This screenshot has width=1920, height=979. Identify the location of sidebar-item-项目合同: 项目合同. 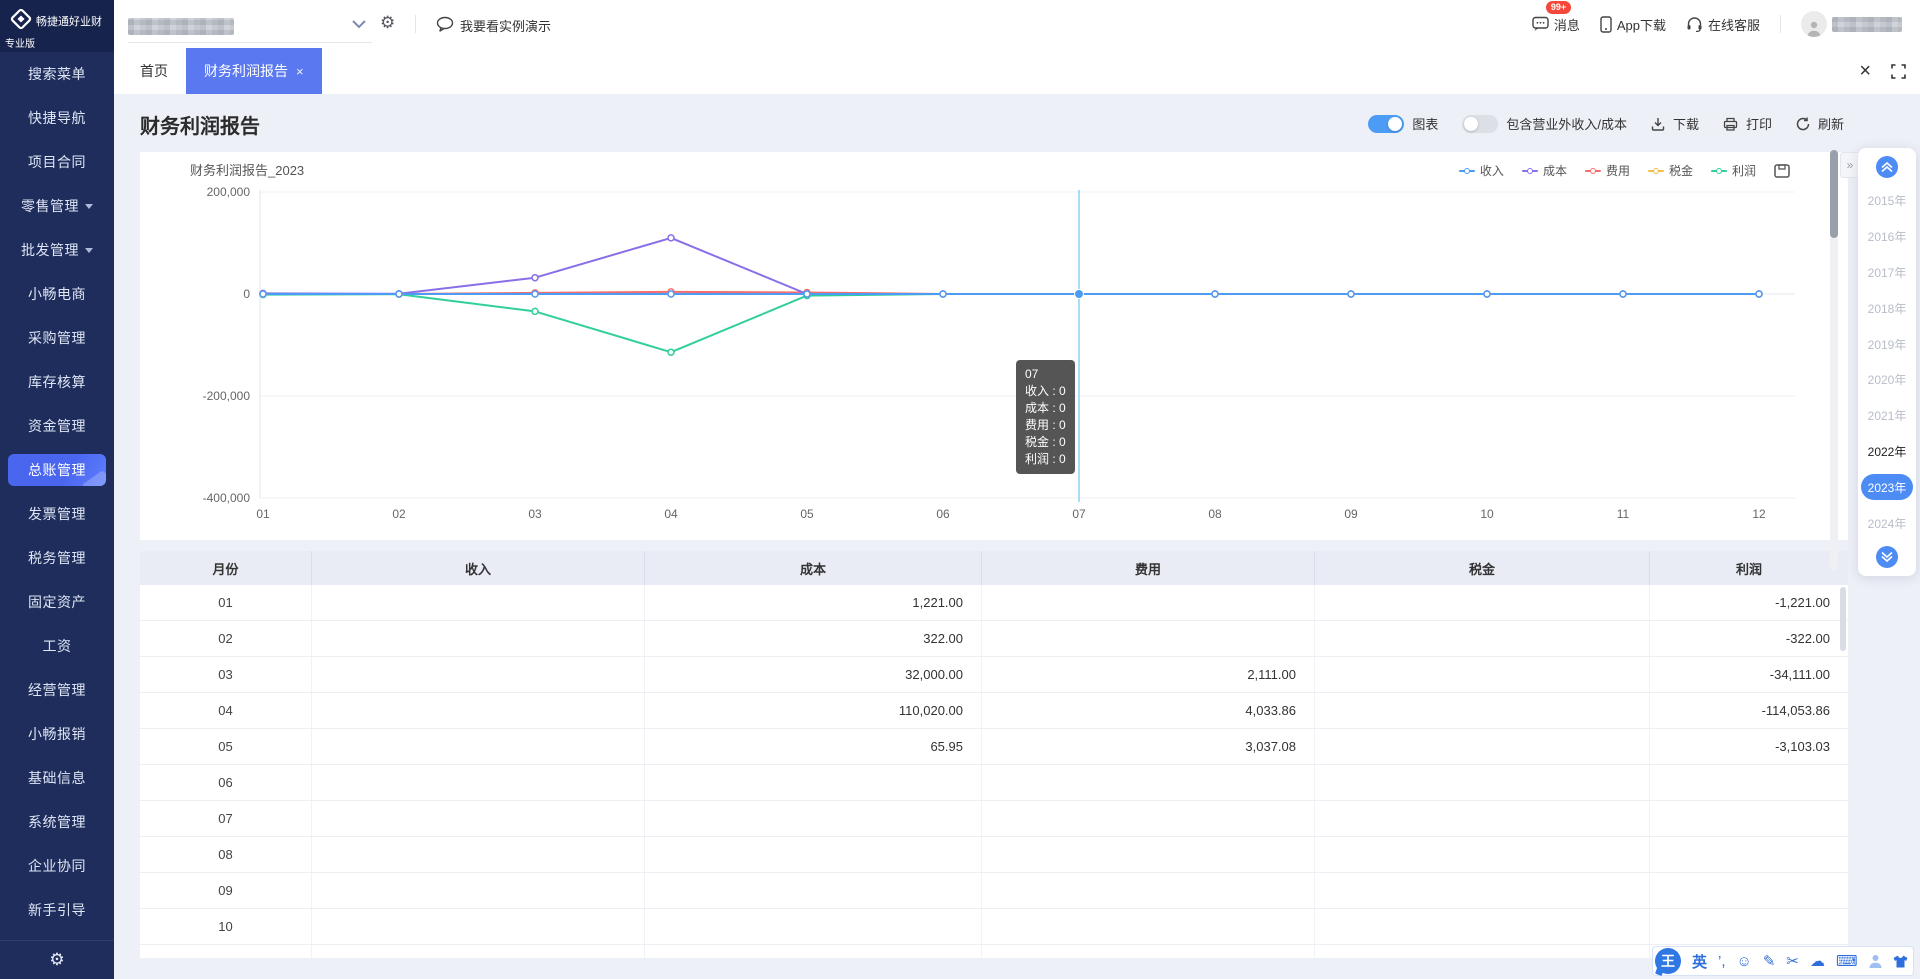
(57, 162).